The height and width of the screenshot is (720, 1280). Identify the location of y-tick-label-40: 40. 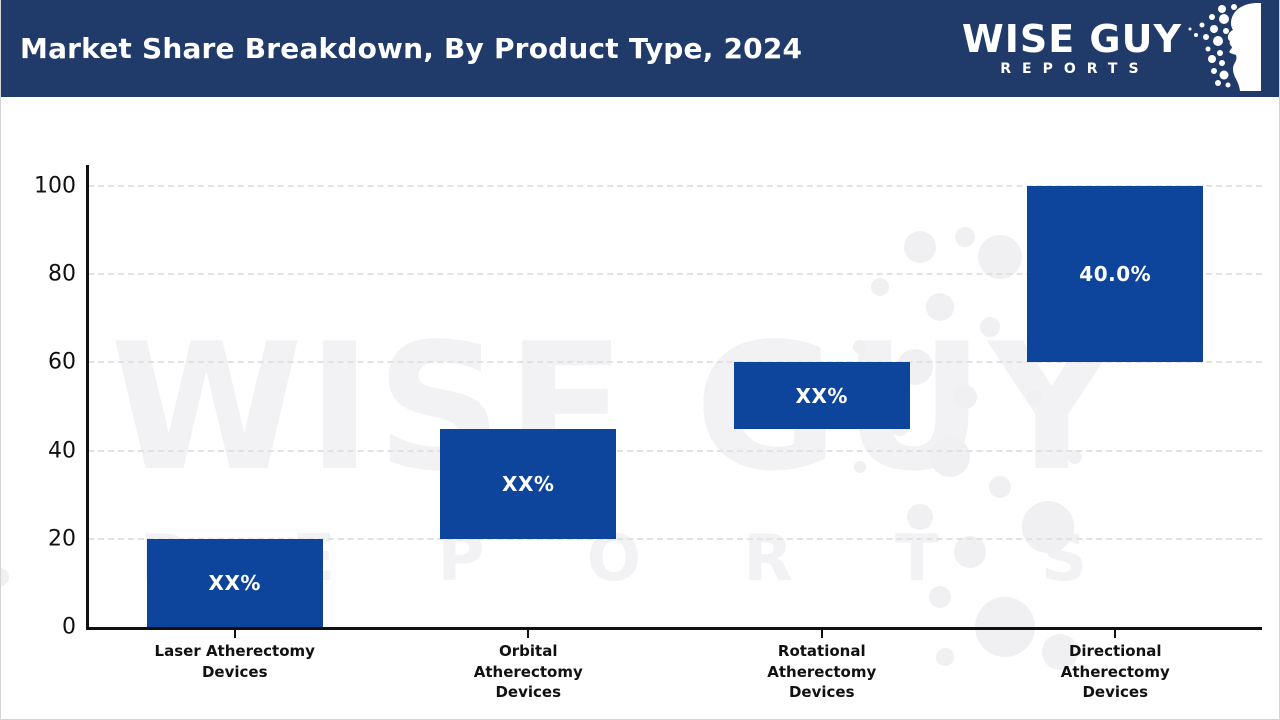
(62, 451).